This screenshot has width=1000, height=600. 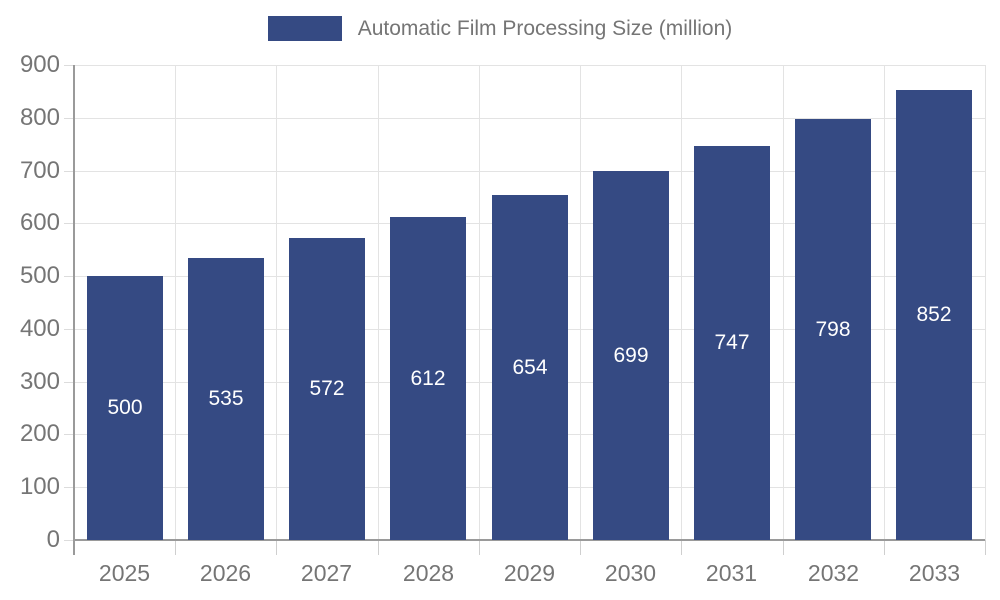 I want to click on ytick-label-0: 0, so click(x=53, y=539).